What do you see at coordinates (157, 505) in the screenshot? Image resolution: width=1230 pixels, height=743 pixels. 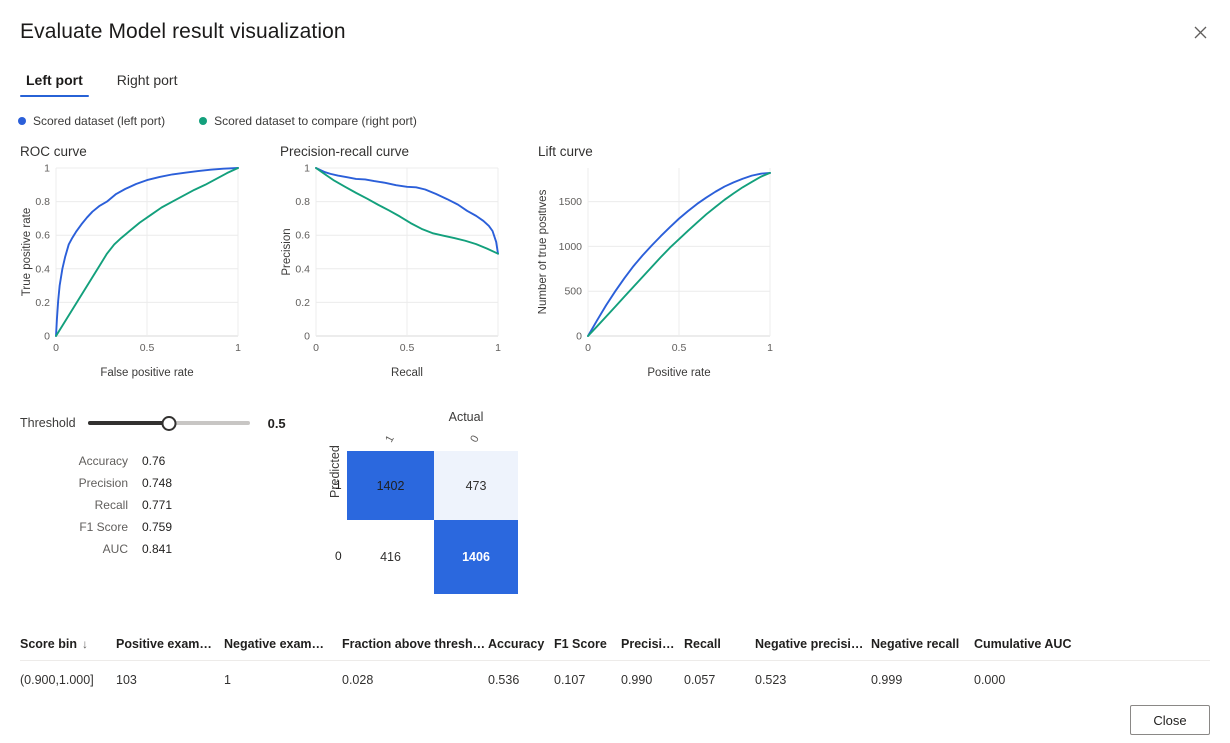 I see `metric-value: 0.771` at bounding box center [157, 505].